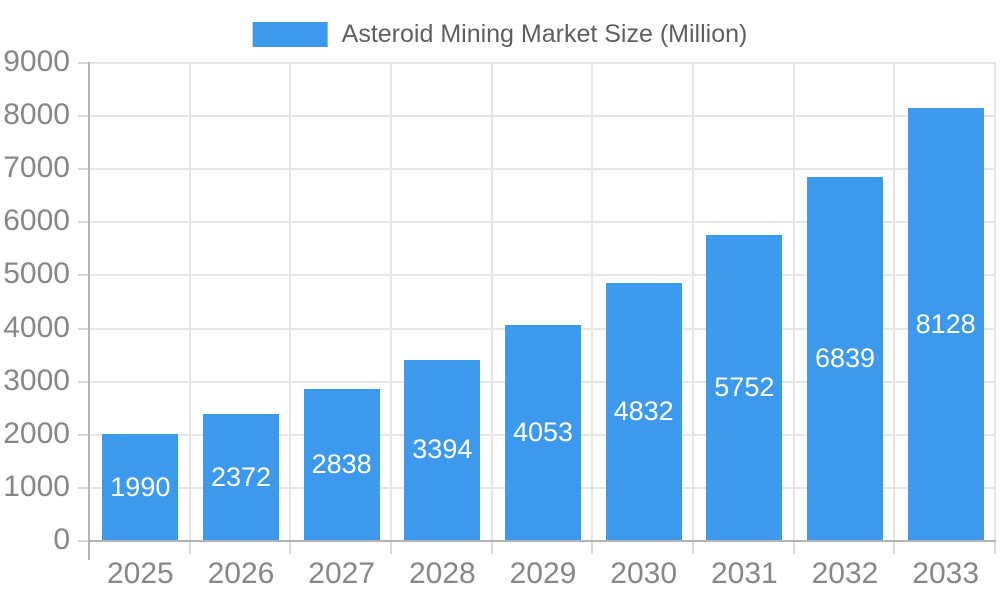 This screenshot has height=600, width=1000. Describe the element at coordinates (442, 573) in the screenshot. I see `x-axis-tick-label: 2028` at that location.